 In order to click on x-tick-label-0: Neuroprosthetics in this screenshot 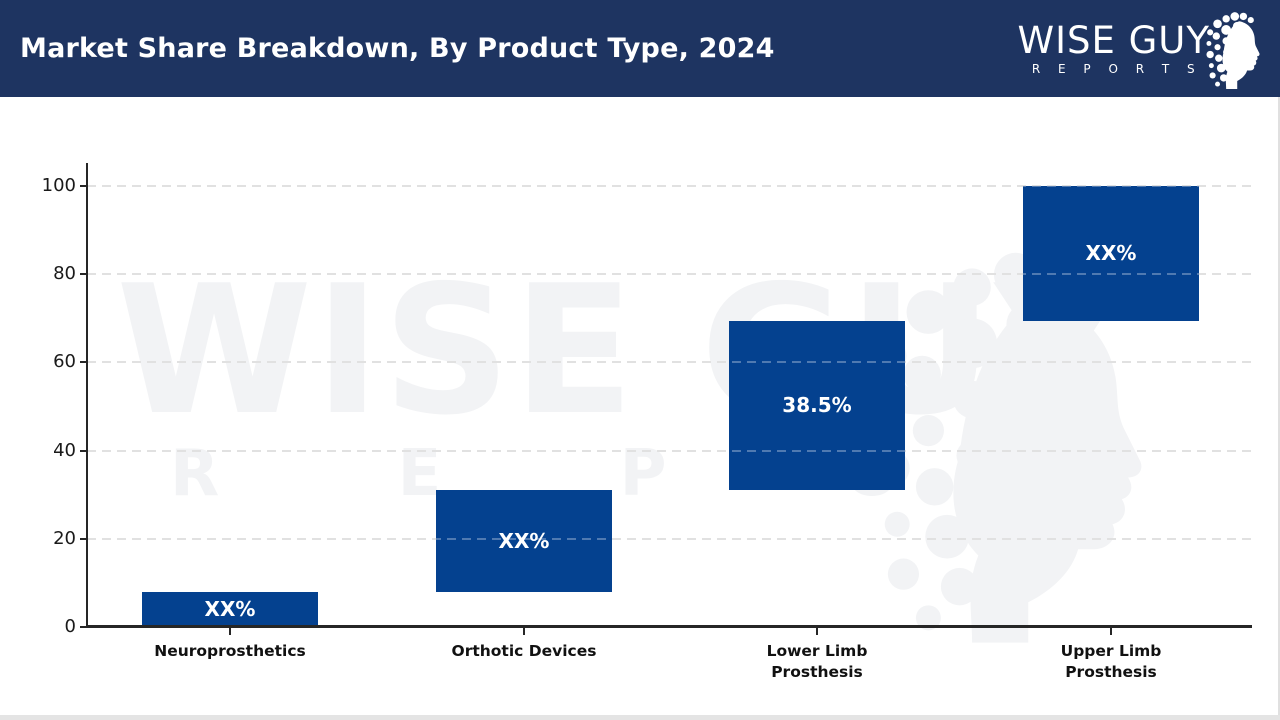, I will do `click(230, 651)`.